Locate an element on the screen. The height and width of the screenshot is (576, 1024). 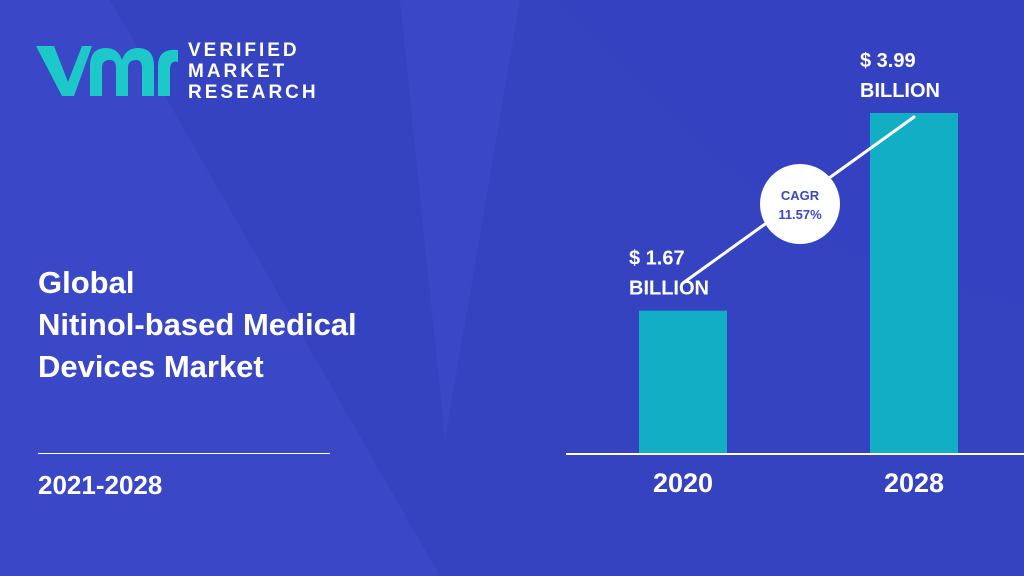
x-tick-label-2028: 2028 is located at coordinates (914, 483).